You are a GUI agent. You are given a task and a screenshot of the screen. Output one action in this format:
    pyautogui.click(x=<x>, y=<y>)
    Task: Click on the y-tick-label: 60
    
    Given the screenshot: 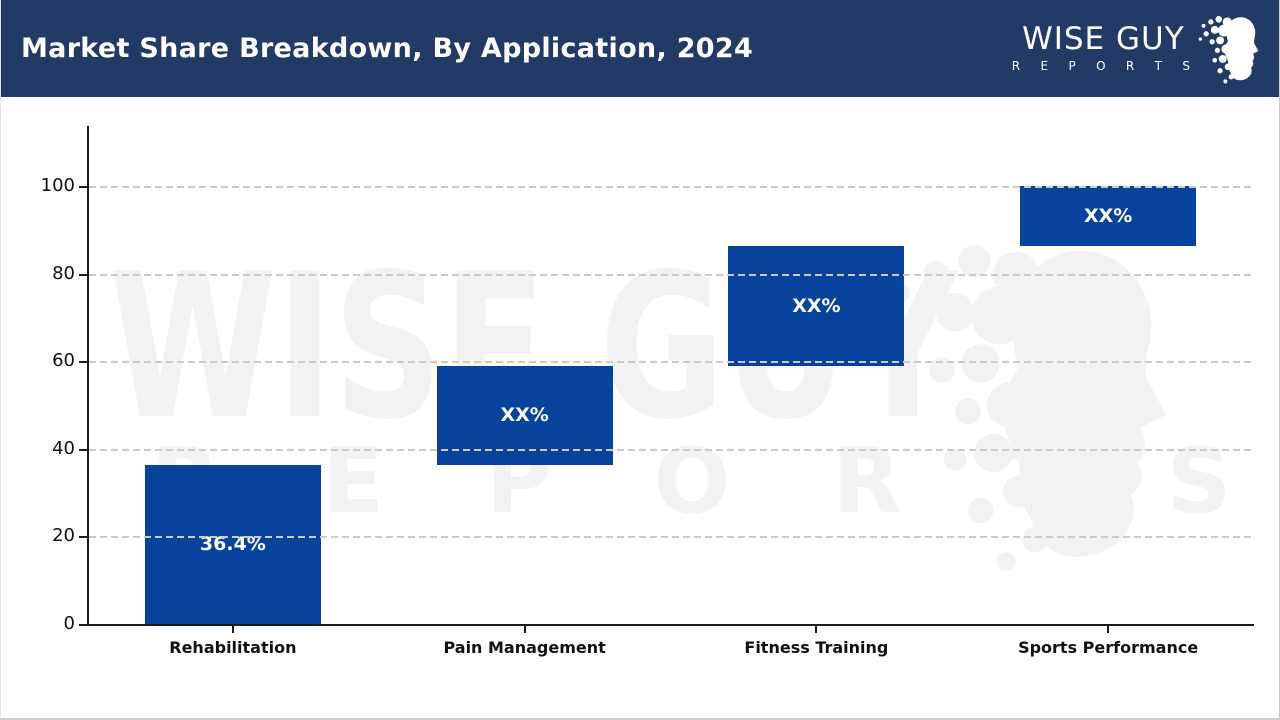 What is the action you would take?
    pyautogui.click(x=63, y=361)
    